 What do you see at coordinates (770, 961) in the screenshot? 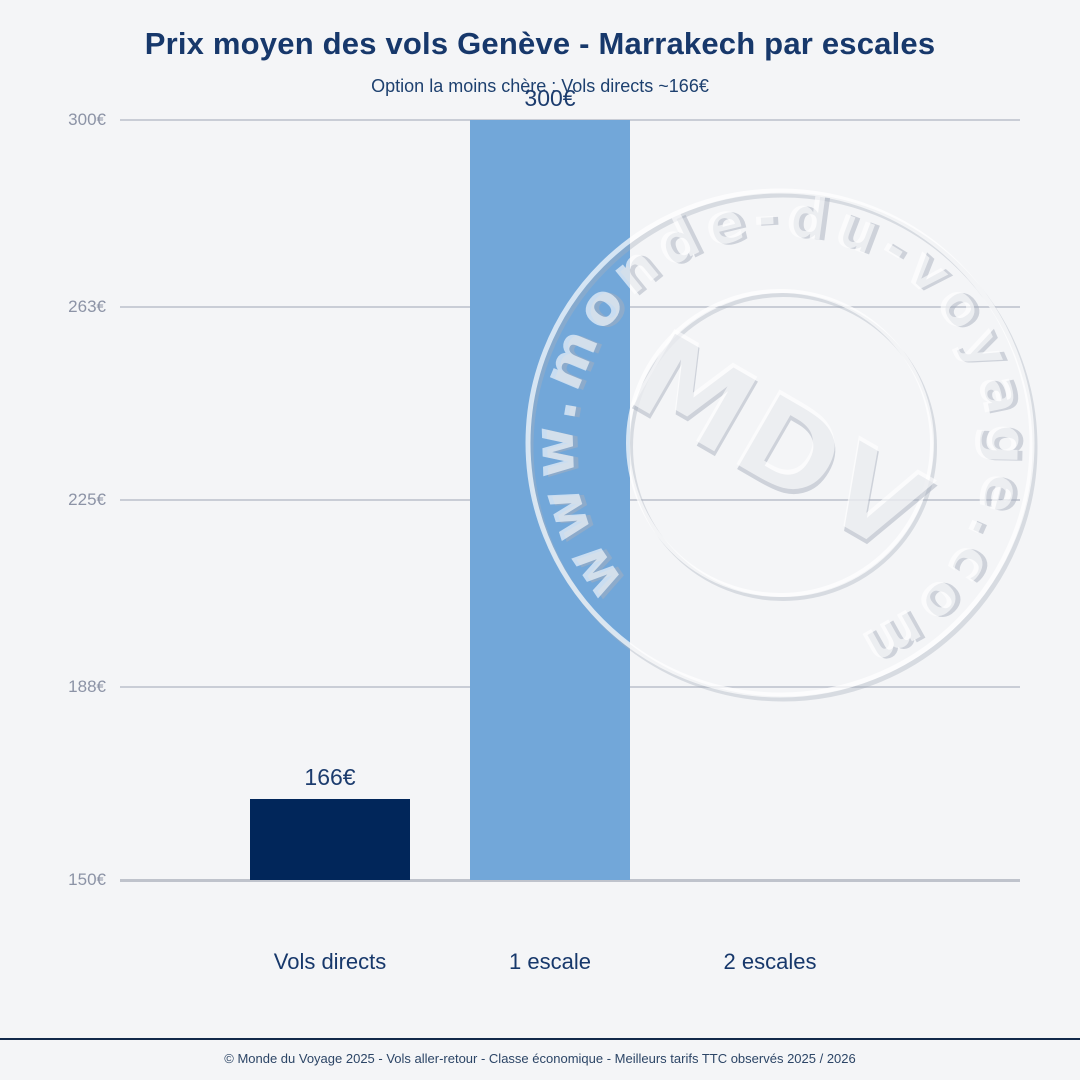
I see `xtick-label-2: 2 escales` at bounding box center [770, 961].